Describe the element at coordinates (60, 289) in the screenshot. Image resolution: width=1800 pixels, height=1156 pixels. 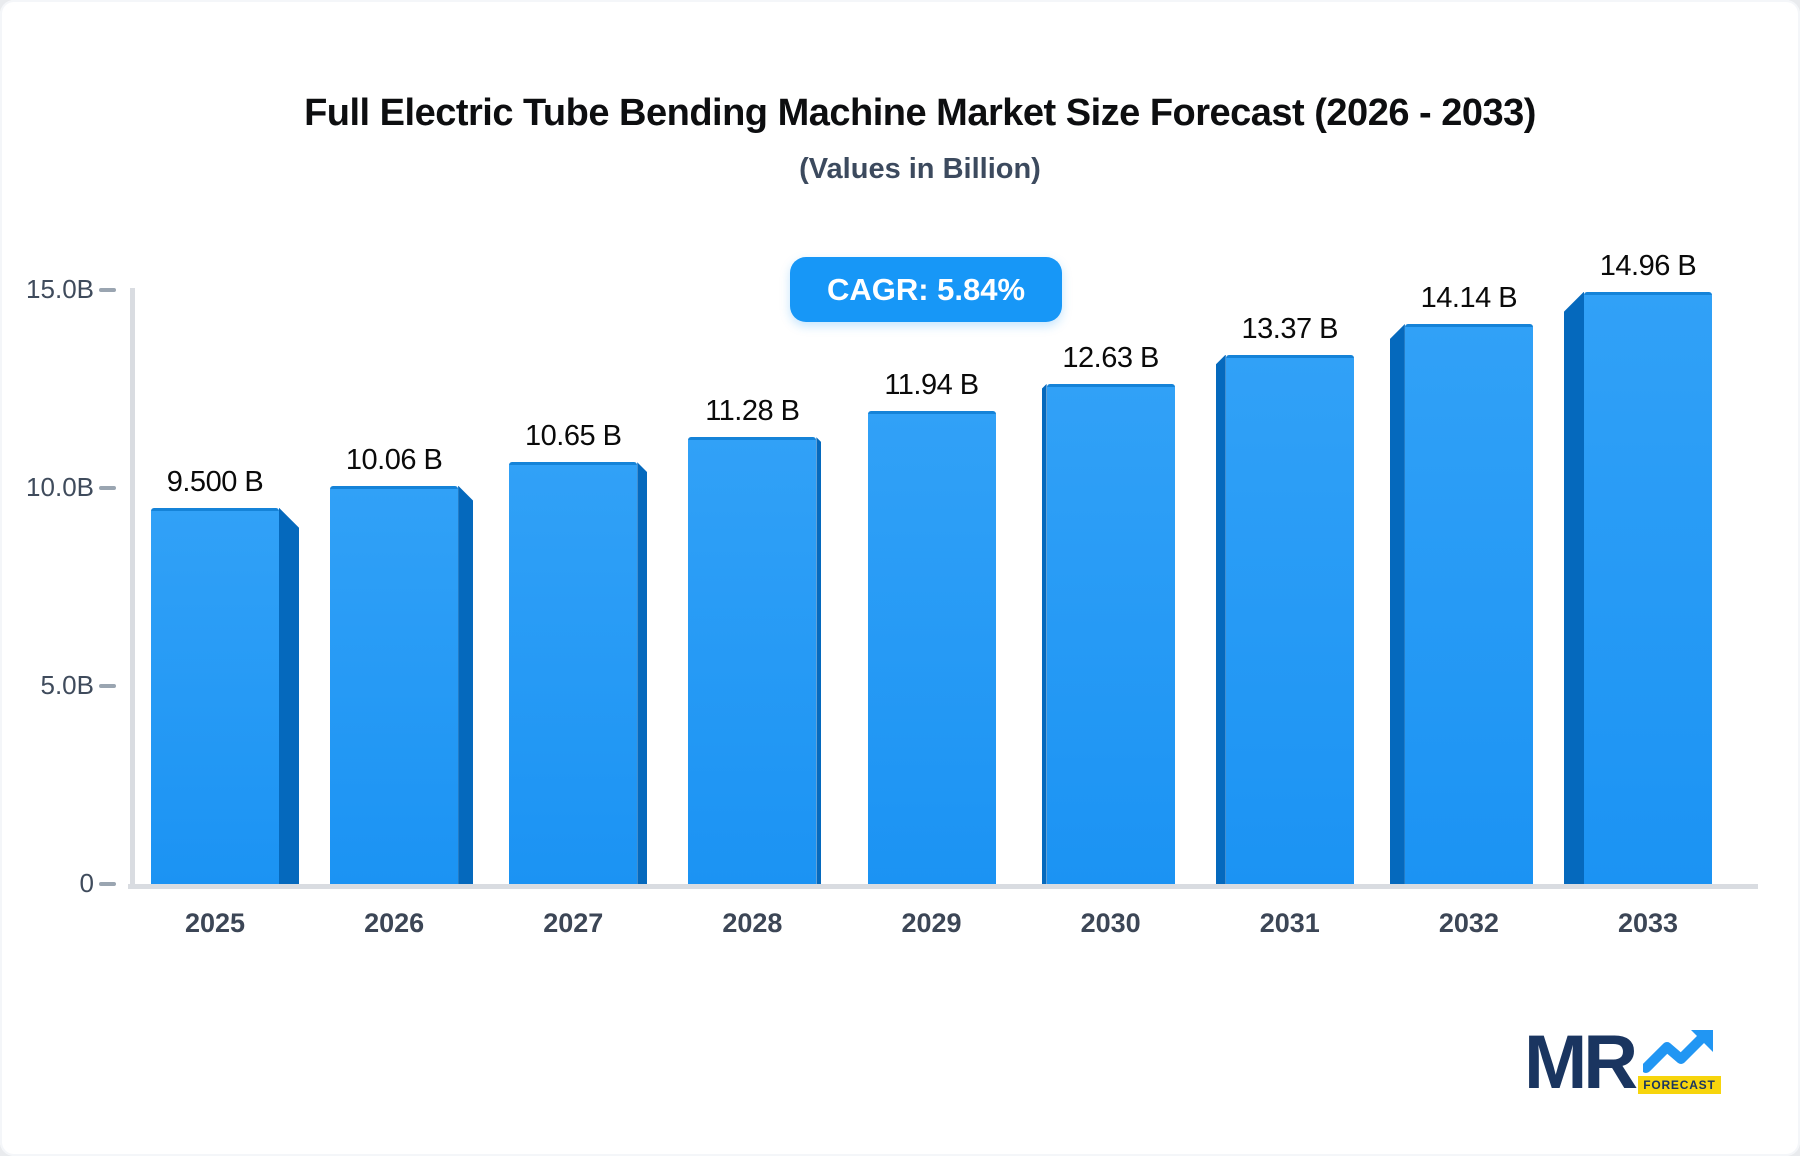
I see `y-tick-label: 15.0B` at that location.